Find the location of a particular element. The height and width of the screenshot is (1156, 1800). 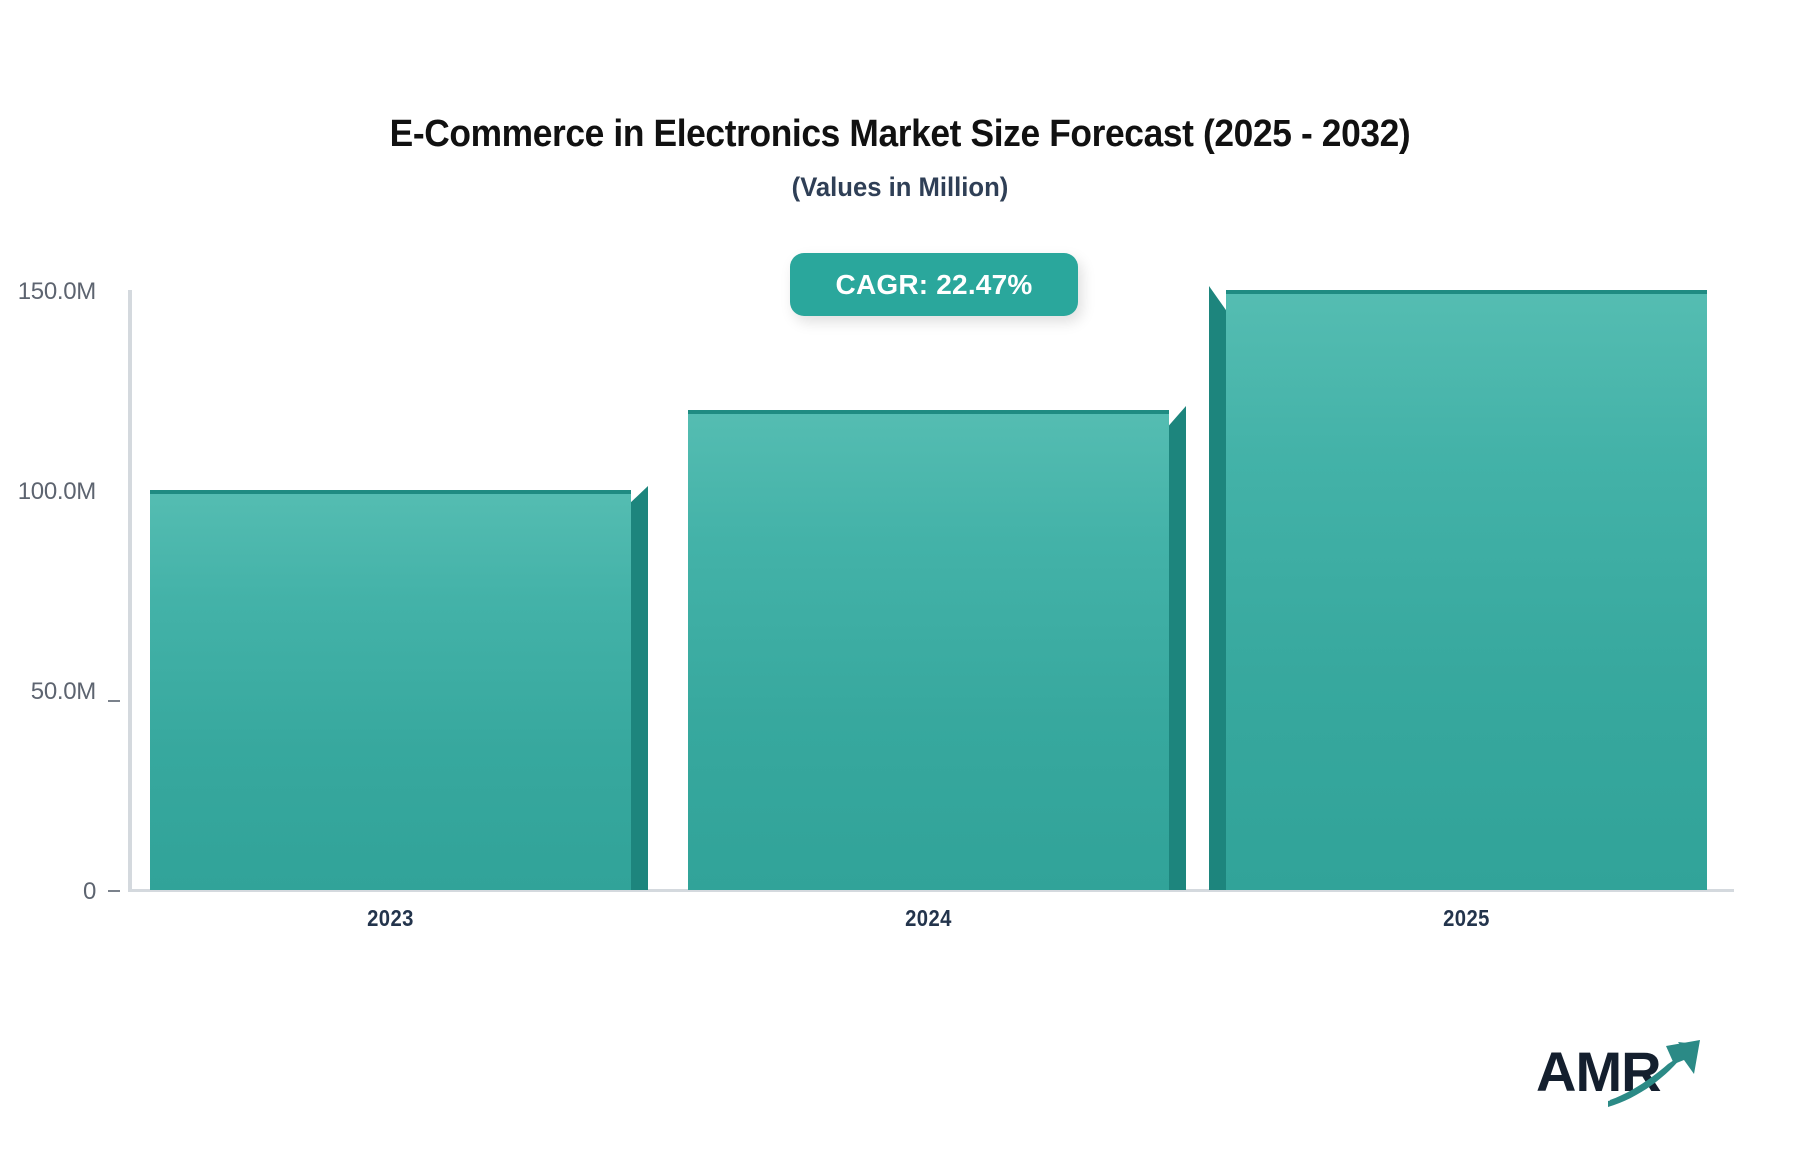

bar-group-2023: 100.0 M is located at coordinates (399, 590).